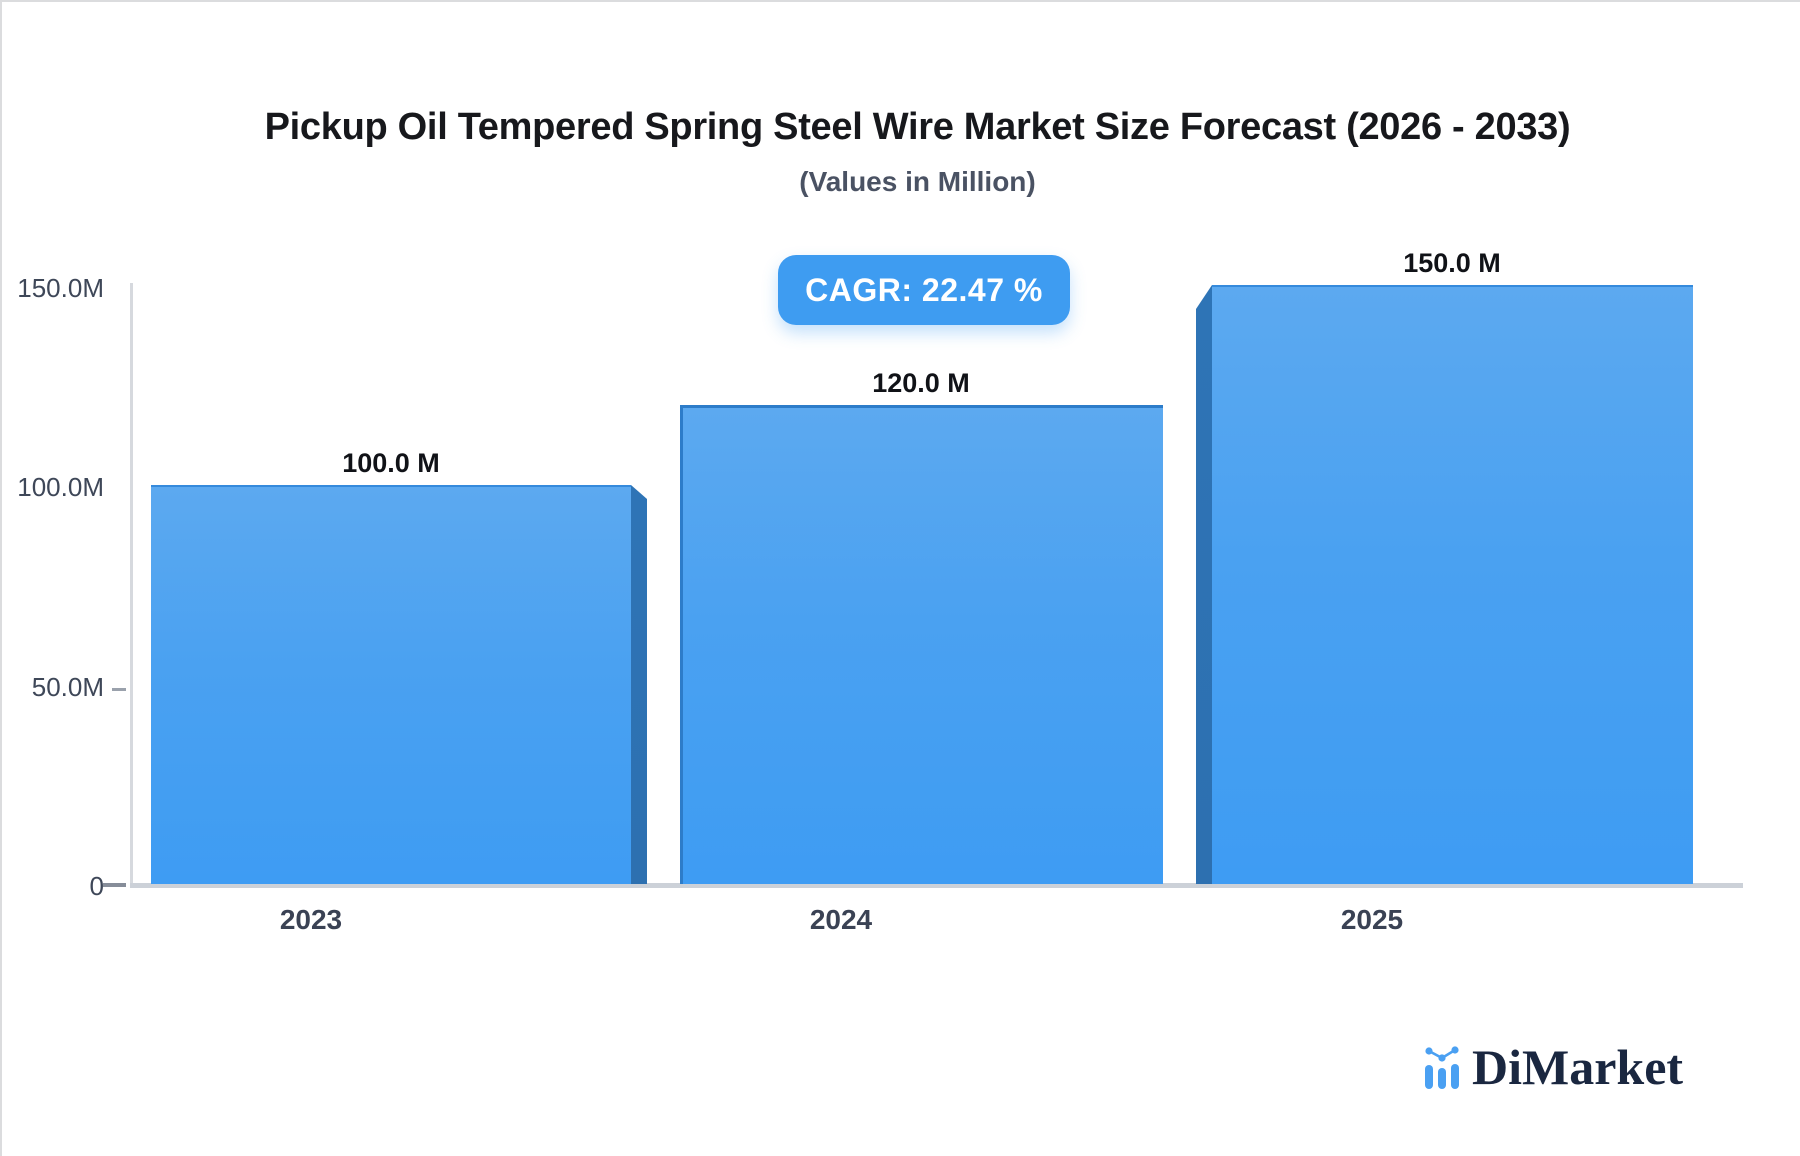  I want to click on y-axis-label: 0, so click(96, 886).